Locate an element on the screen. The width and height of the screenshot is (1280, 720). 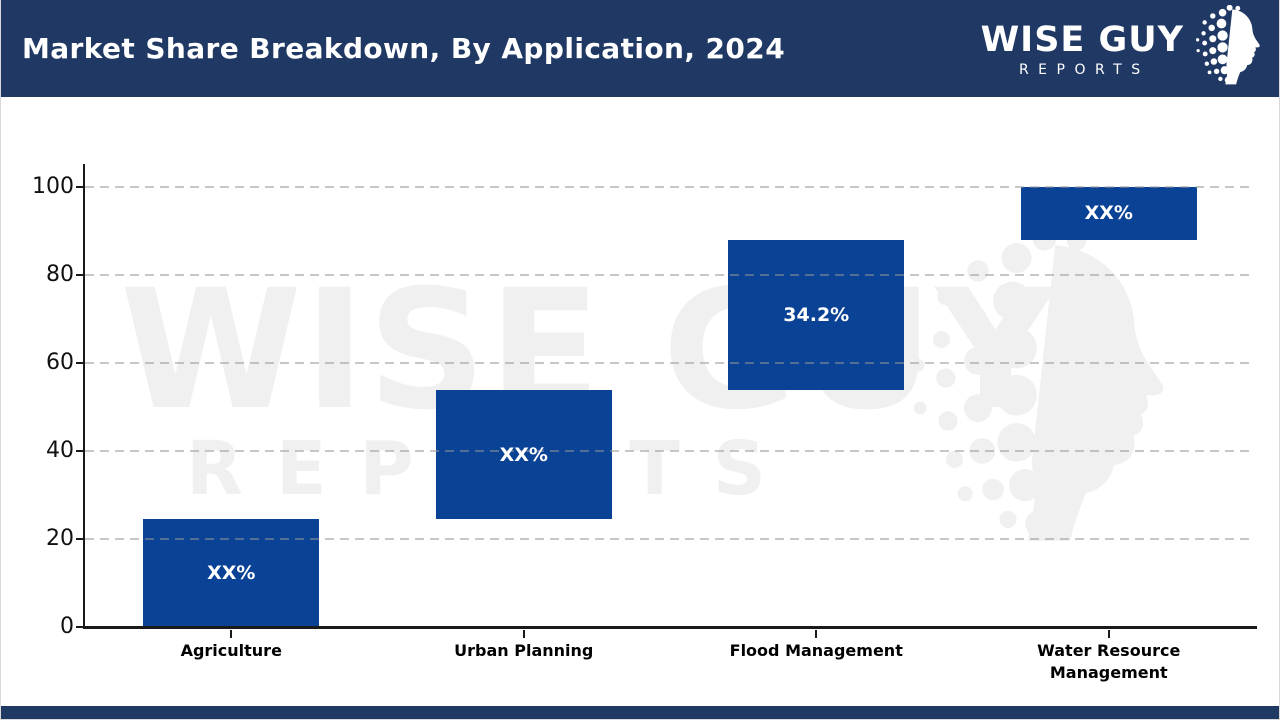
brand-name: WISE GUY is located at coordinates (1082, 40).